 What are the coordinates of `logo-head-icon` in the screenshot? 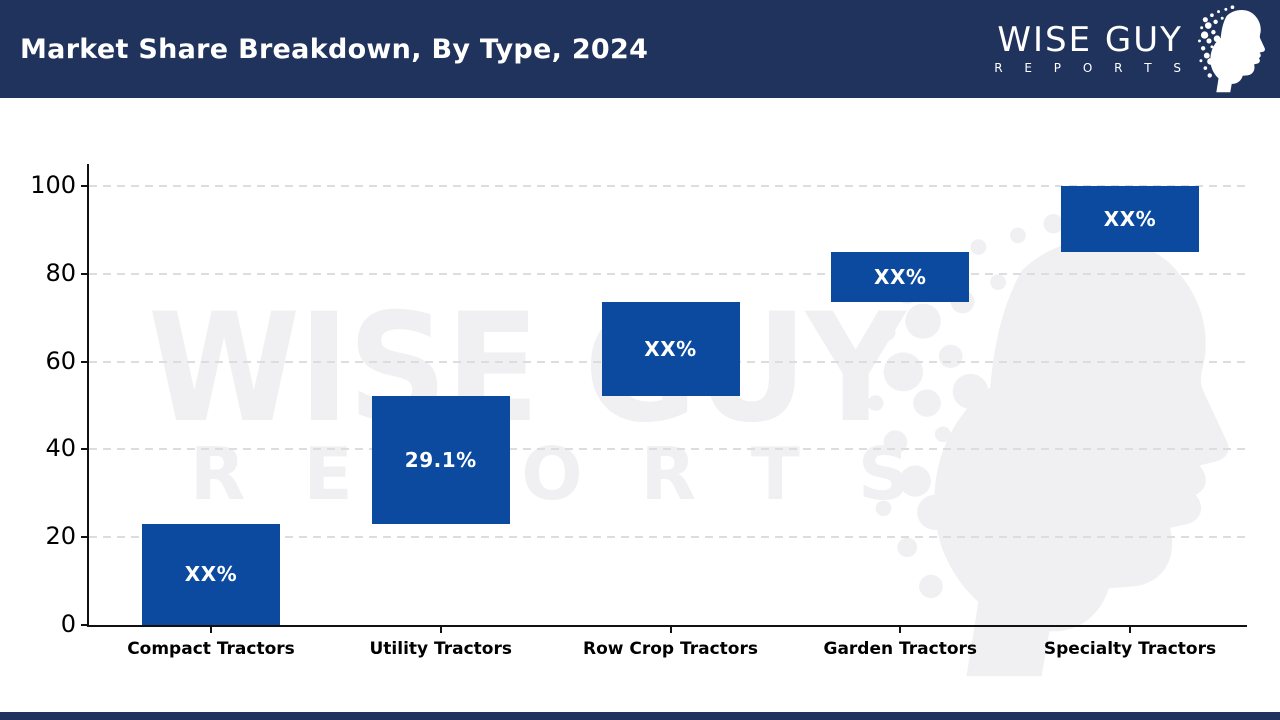 It's located at (1231, 49).